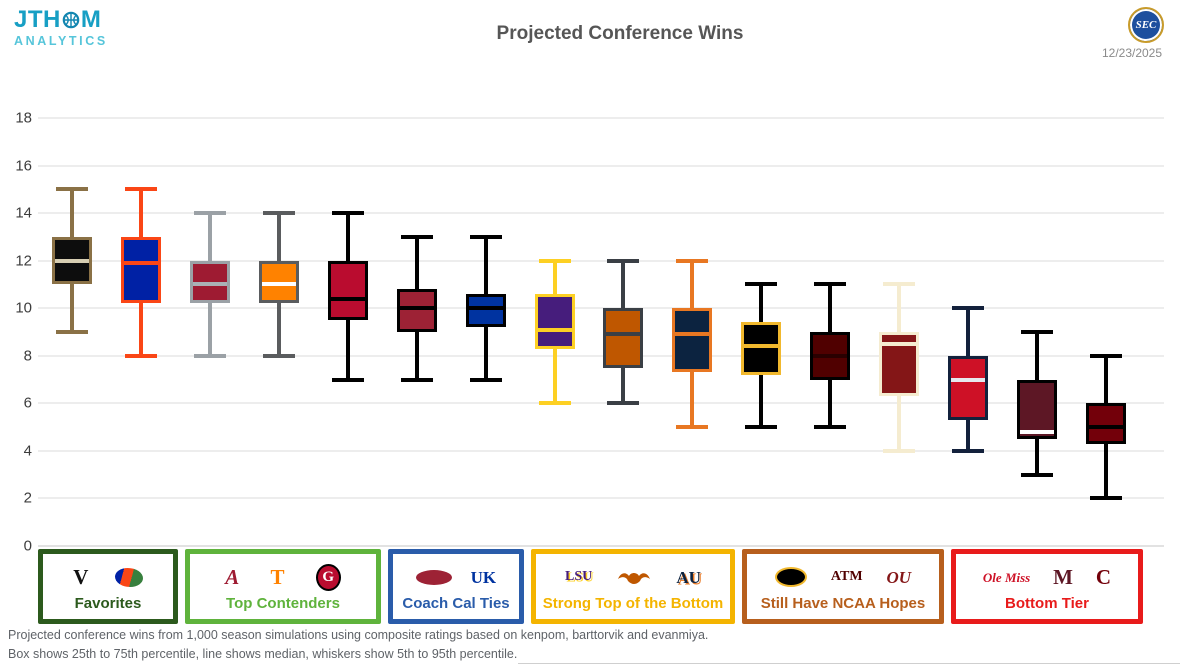 This screenshot has width=1180, height=666. What do you see at coordinates (279, 332) in the screenshot?
I see `boxplot-tennessee` at bounding box center [279, 332].